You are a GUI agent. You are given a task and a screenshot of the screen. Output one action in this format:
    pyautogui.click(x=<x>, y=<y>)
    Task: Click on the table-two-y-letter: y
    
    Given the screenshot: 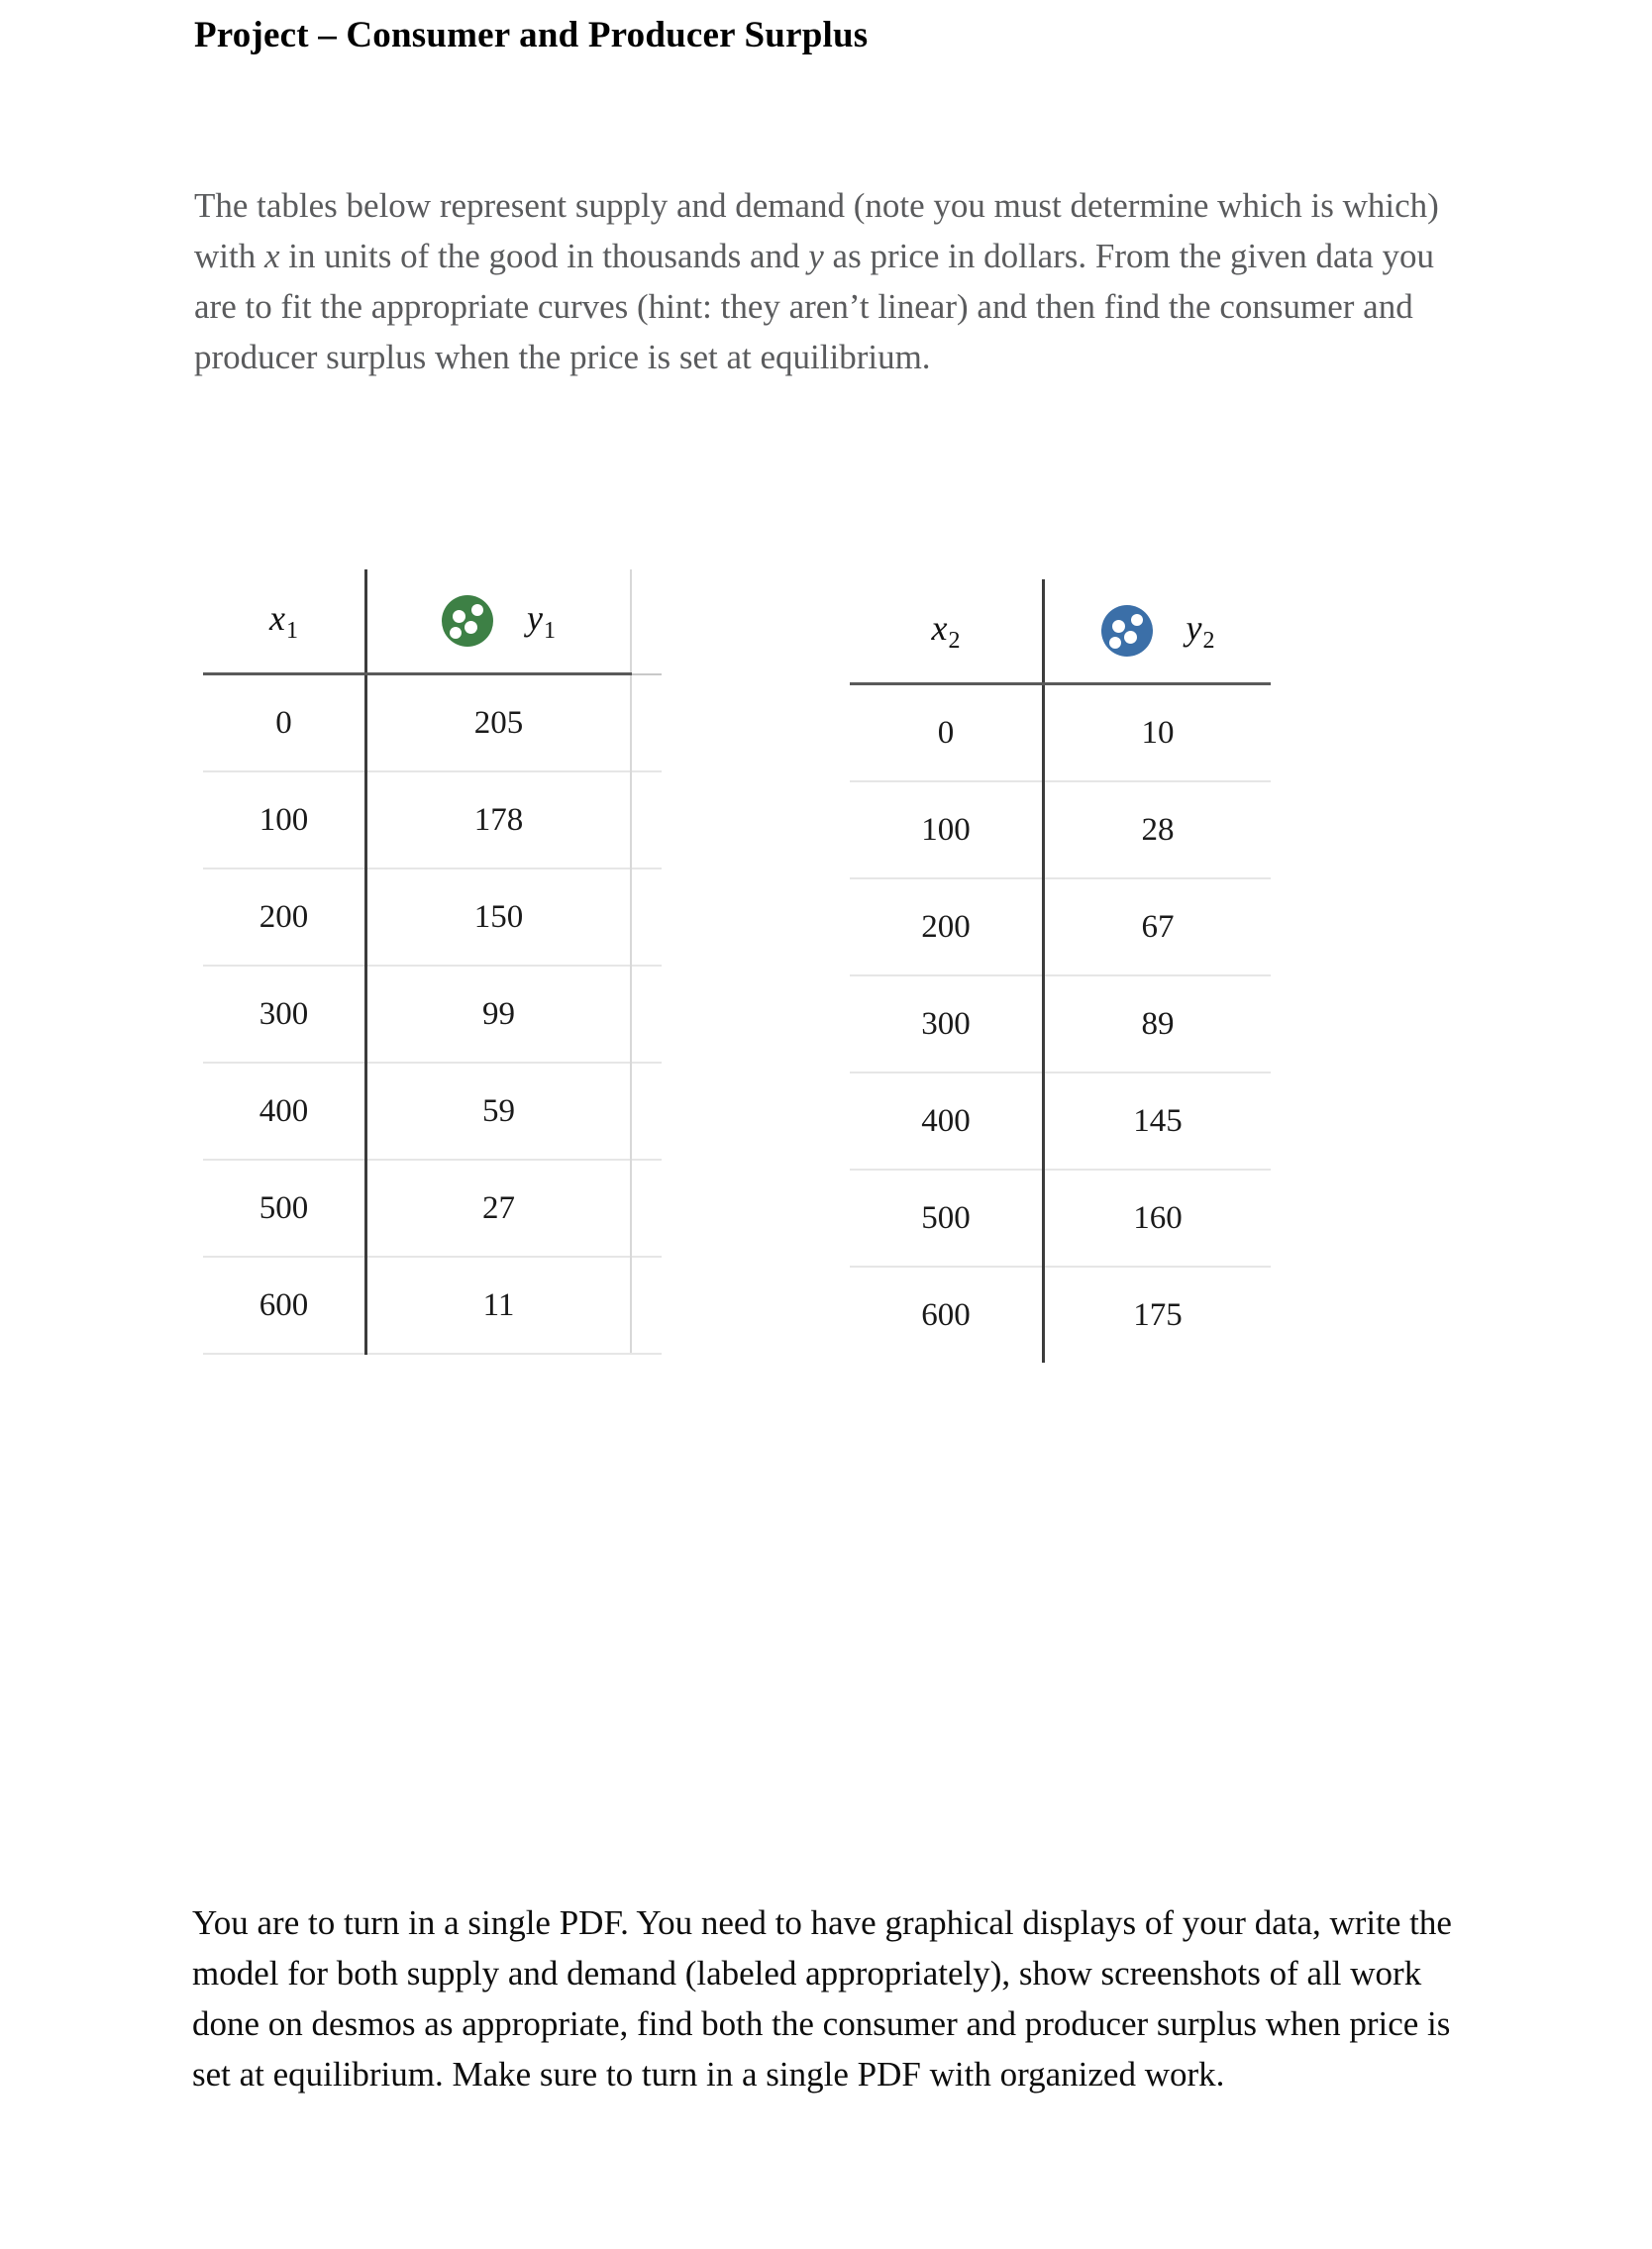 What is the action you would take?
    pyautogui.click(x=1194, y=628)
    